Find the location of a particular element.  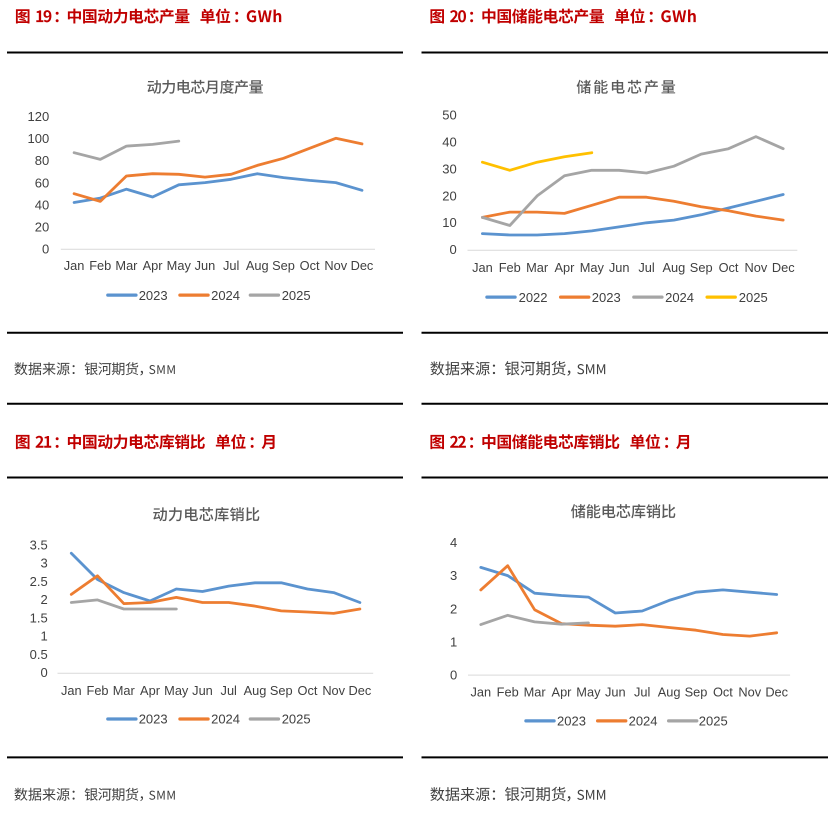

svg-text: 50 is located at coordinates (449, 115).